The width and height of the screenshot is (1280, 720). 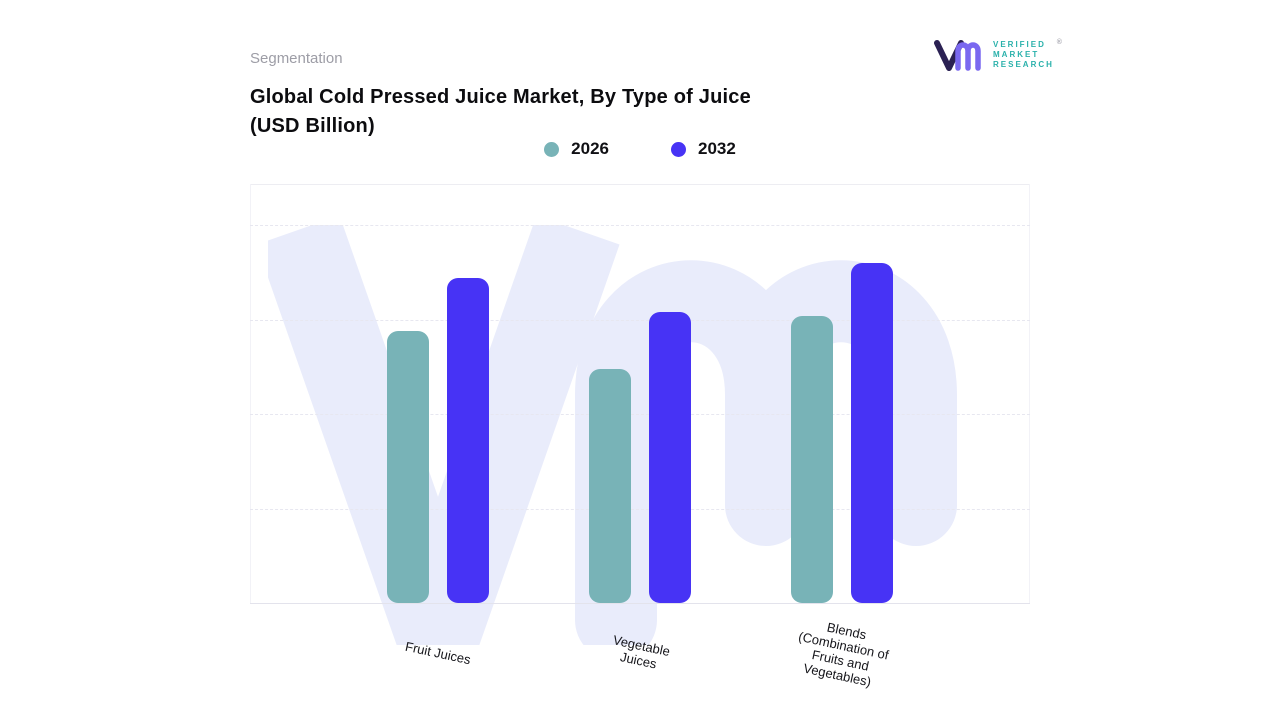 What do you see at coordinates (590, 148) in the screenshot?
I see `legend-label: 2026` at bounding box center [590, 148].